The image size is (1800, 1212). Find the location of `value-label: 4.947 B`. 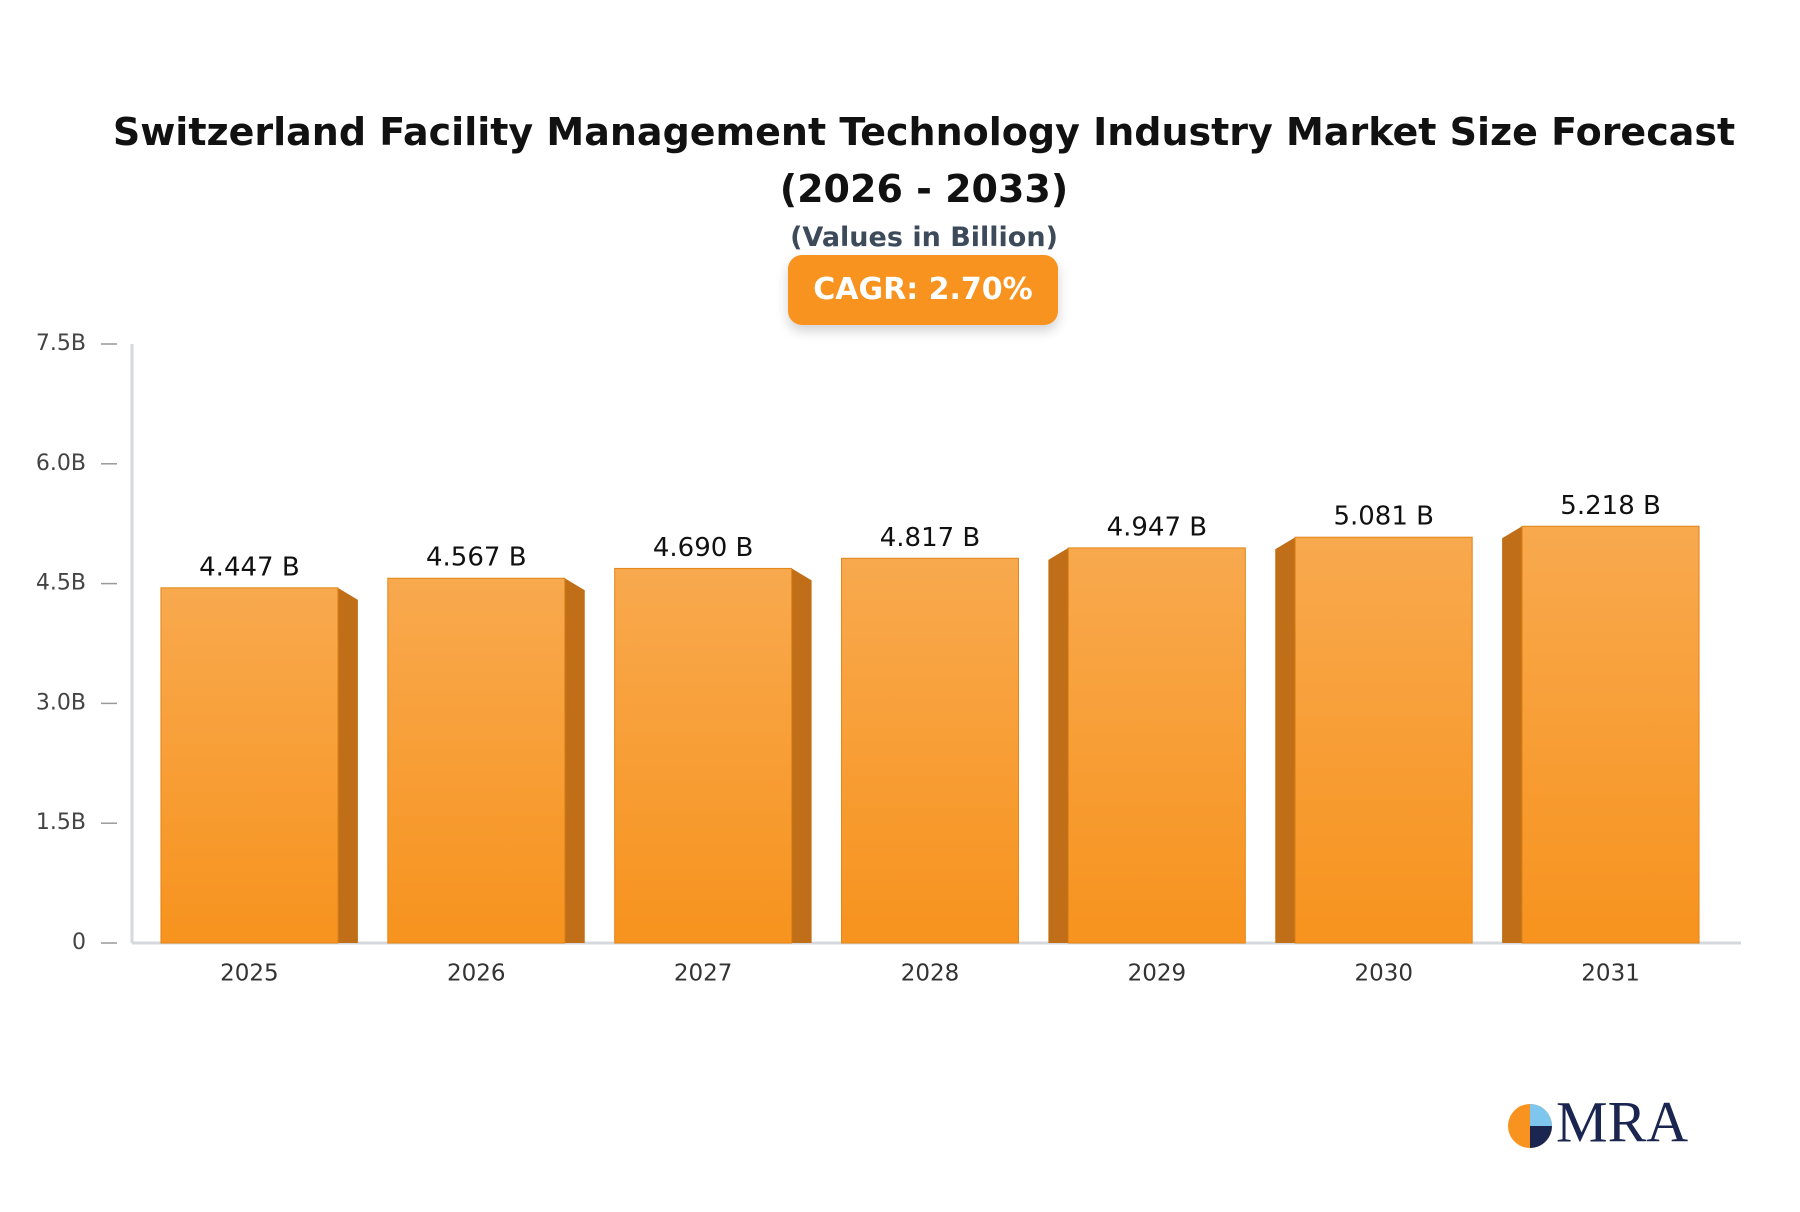

value-label: 4.947 B is located at coordinates (1157, 527).